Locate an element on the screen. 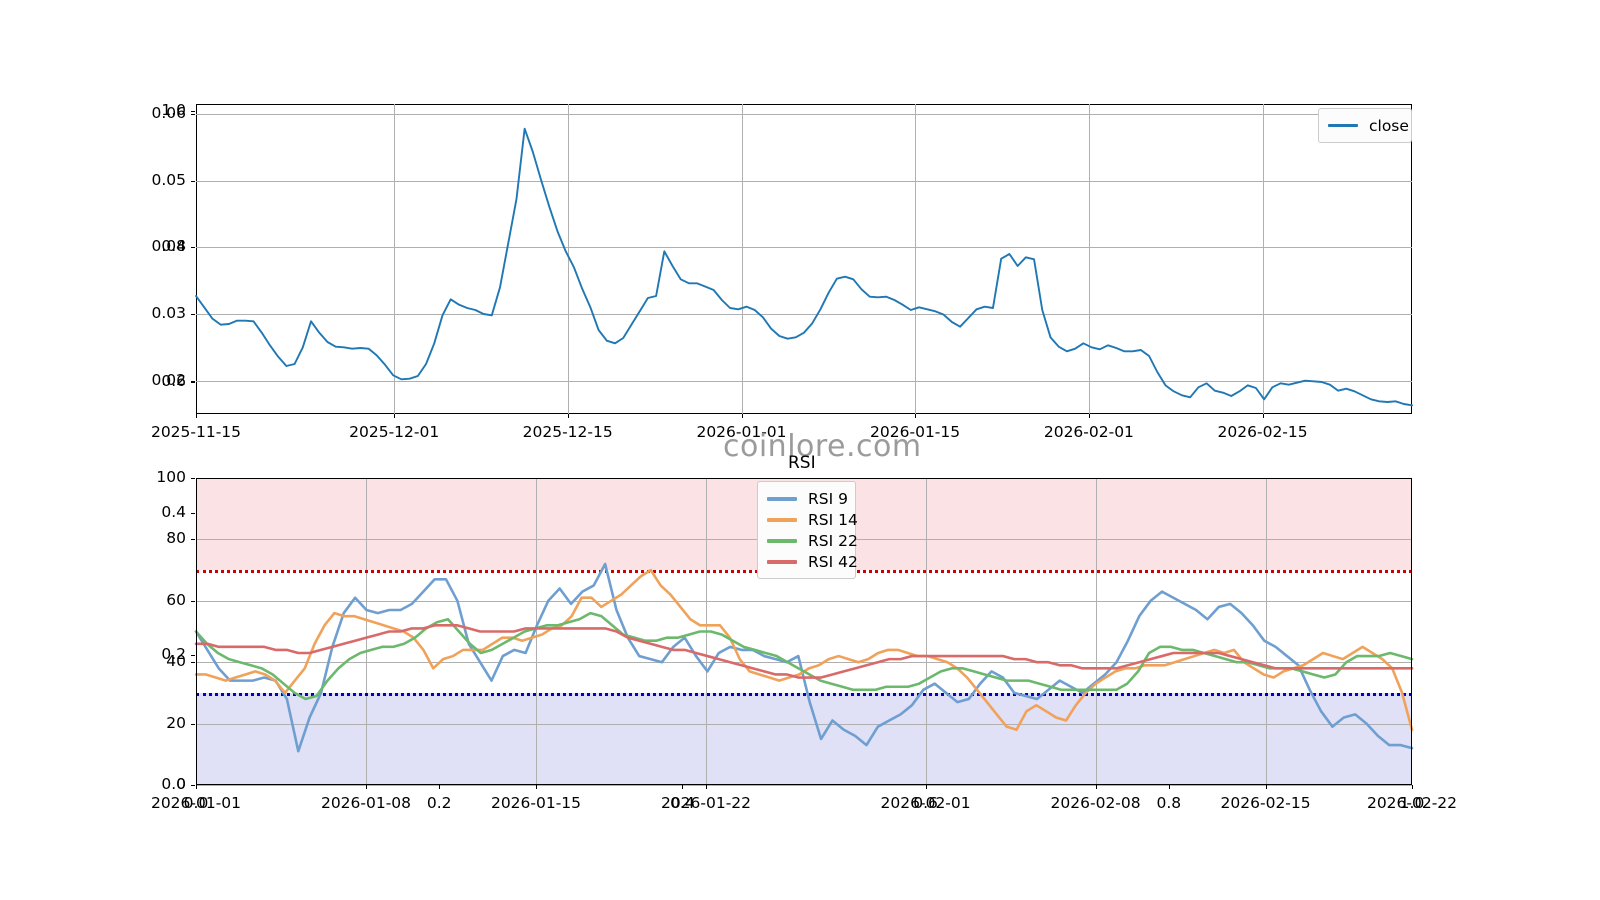 This screenshot has width=1600, height=900. rsi-x-tick-label-2026-01-15: 2026-01-15 is located at coordinates (536, 803).